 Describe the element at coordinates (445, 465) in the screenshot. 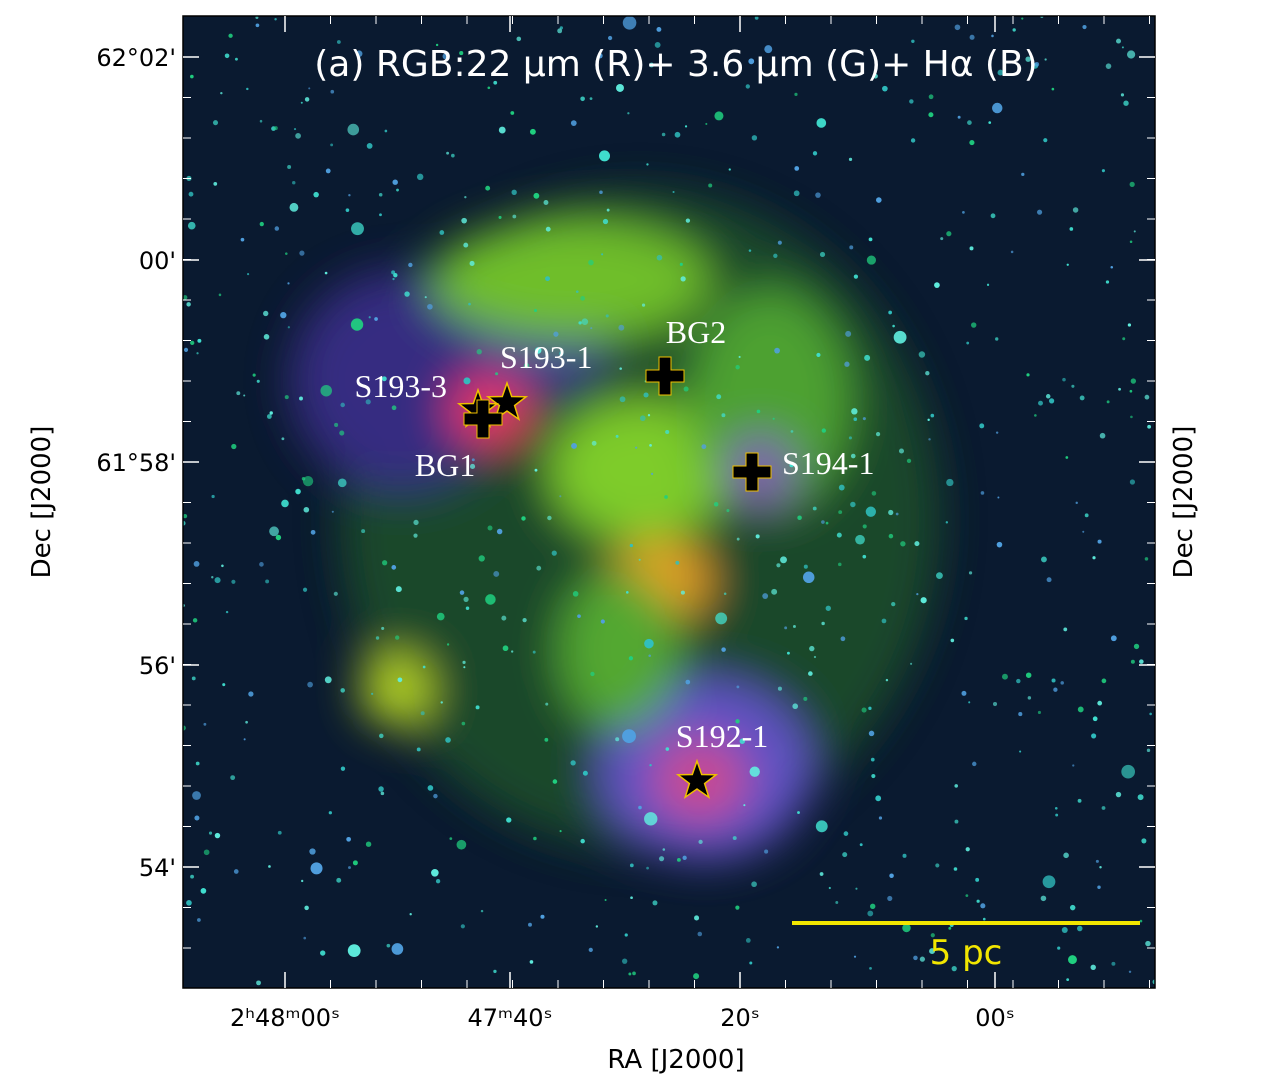

I see `source-label: BG1` at that location.